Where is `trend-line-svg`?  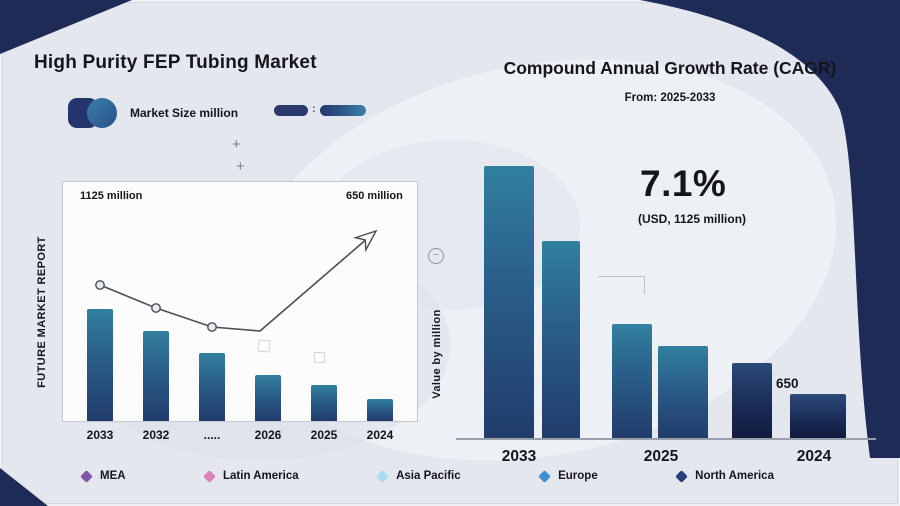 trend-line-svg is located at coordinates (236, 280).